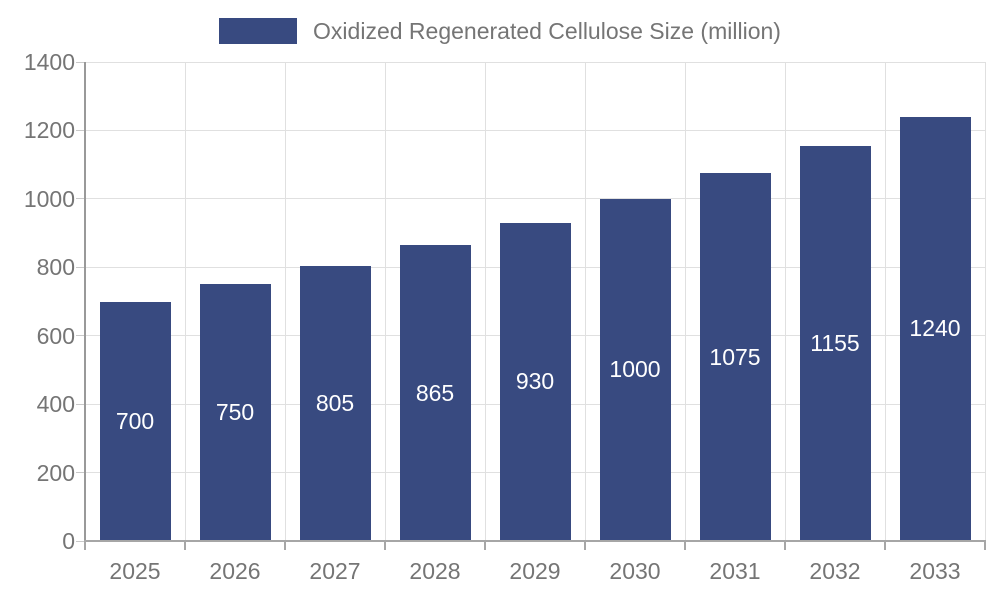  I want to click on legend-swatch, so click(258, 31).